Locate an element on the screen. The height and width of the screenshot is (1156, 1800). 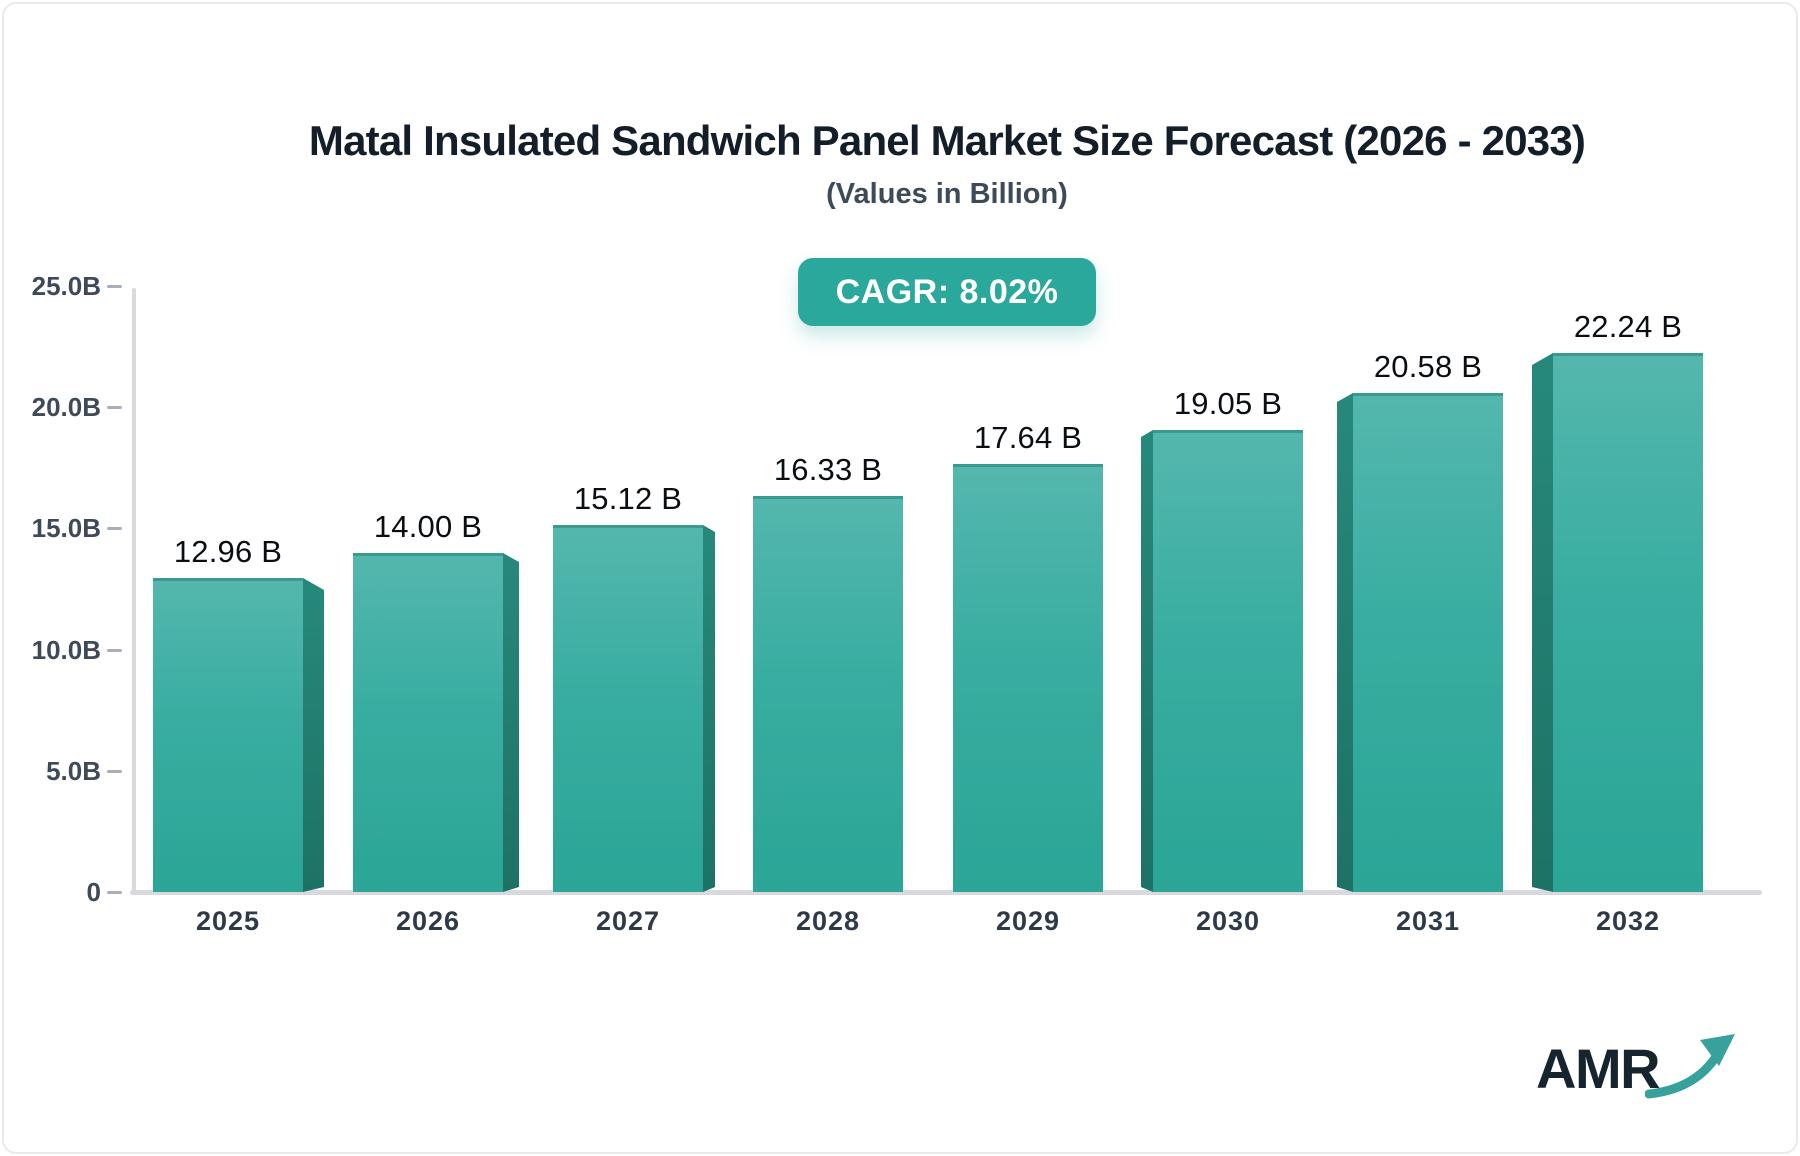
logo-arrow-icon is located at coordinates (1690, 1066).